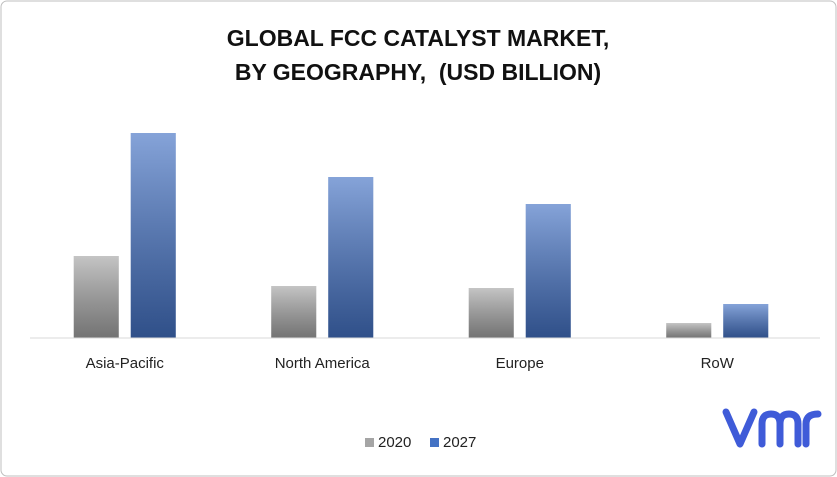  Describe the element at coordinates (418, 38) in the screenshot. I see `chart-title: GLOBAL FCC CATALYST MARKET,` at that location.